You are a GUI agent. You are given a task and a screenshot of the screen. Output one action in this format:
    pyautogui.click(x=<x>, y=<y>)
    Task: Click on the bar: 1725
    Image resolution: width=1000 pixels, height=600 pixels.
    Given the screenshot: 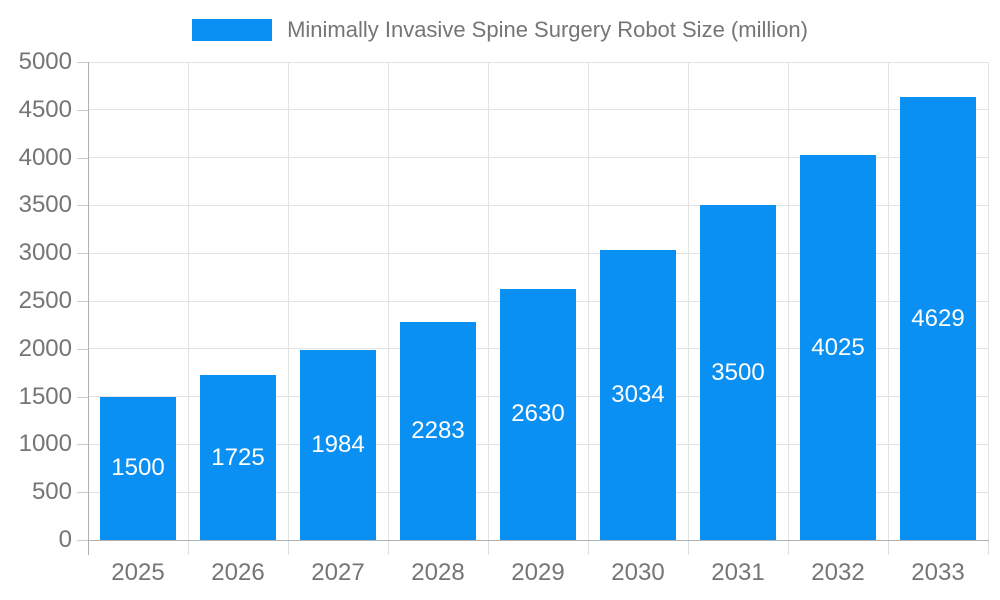 What is the action you would take?
    pyautogui.click(x=238, y=457)
    